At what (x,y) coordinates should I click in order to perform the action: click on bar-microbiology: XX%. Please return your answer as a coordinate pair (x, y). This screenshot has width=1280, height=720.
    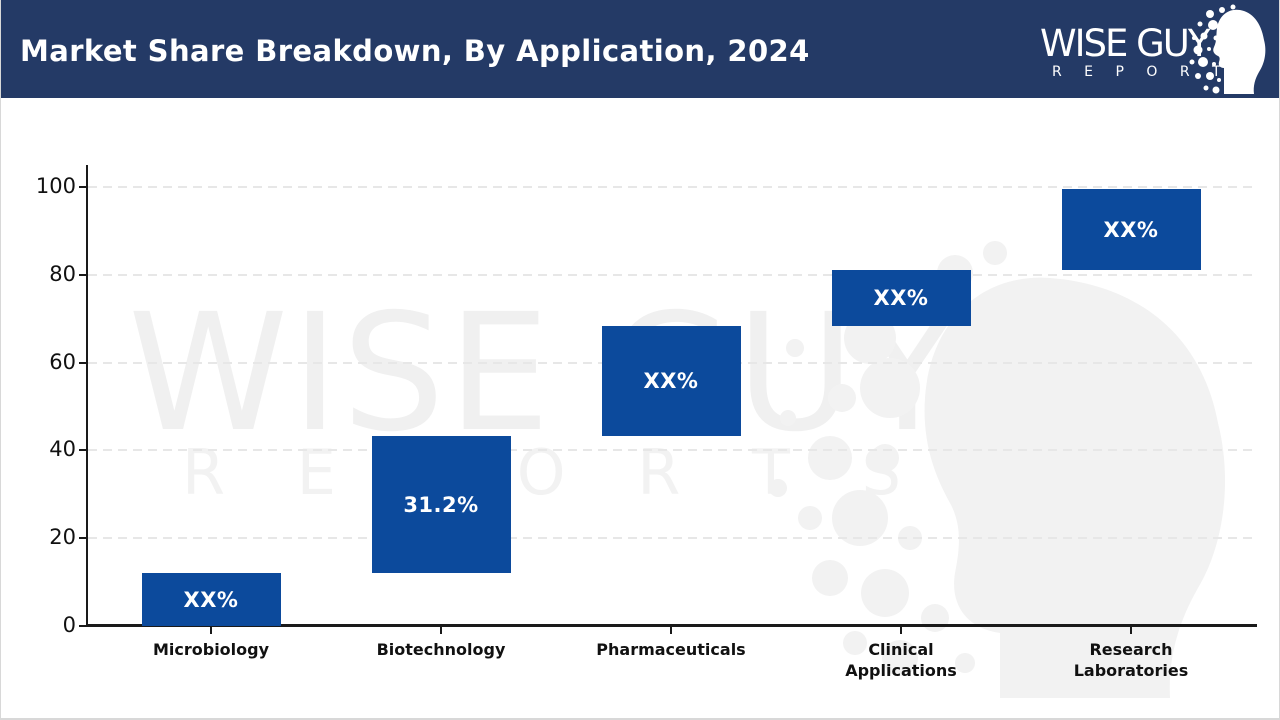
    Looking at the image, I should click on (211, 599).